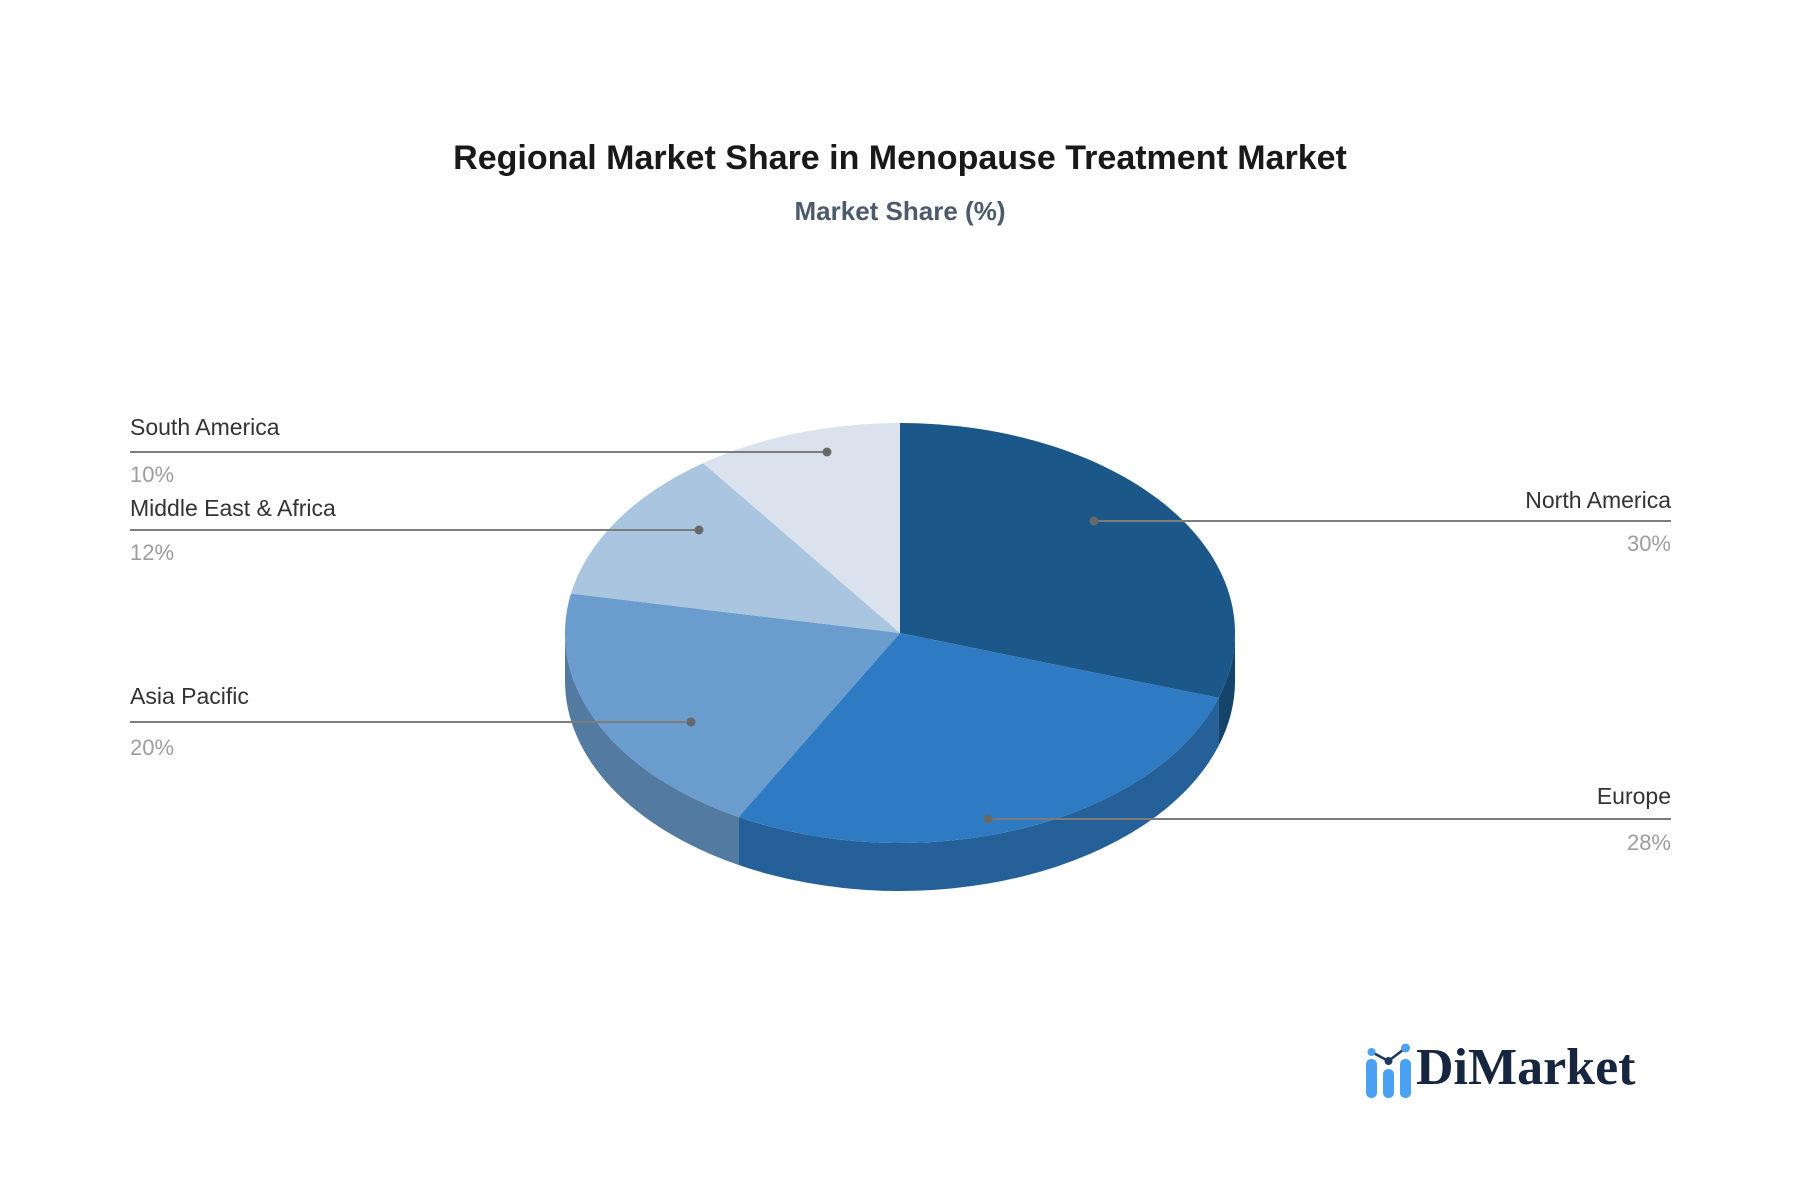 This screenshot has height=1196, width=1800. I want to click on slice-label-middle-east-africa: Middle East & Africa, so click(233, 508).